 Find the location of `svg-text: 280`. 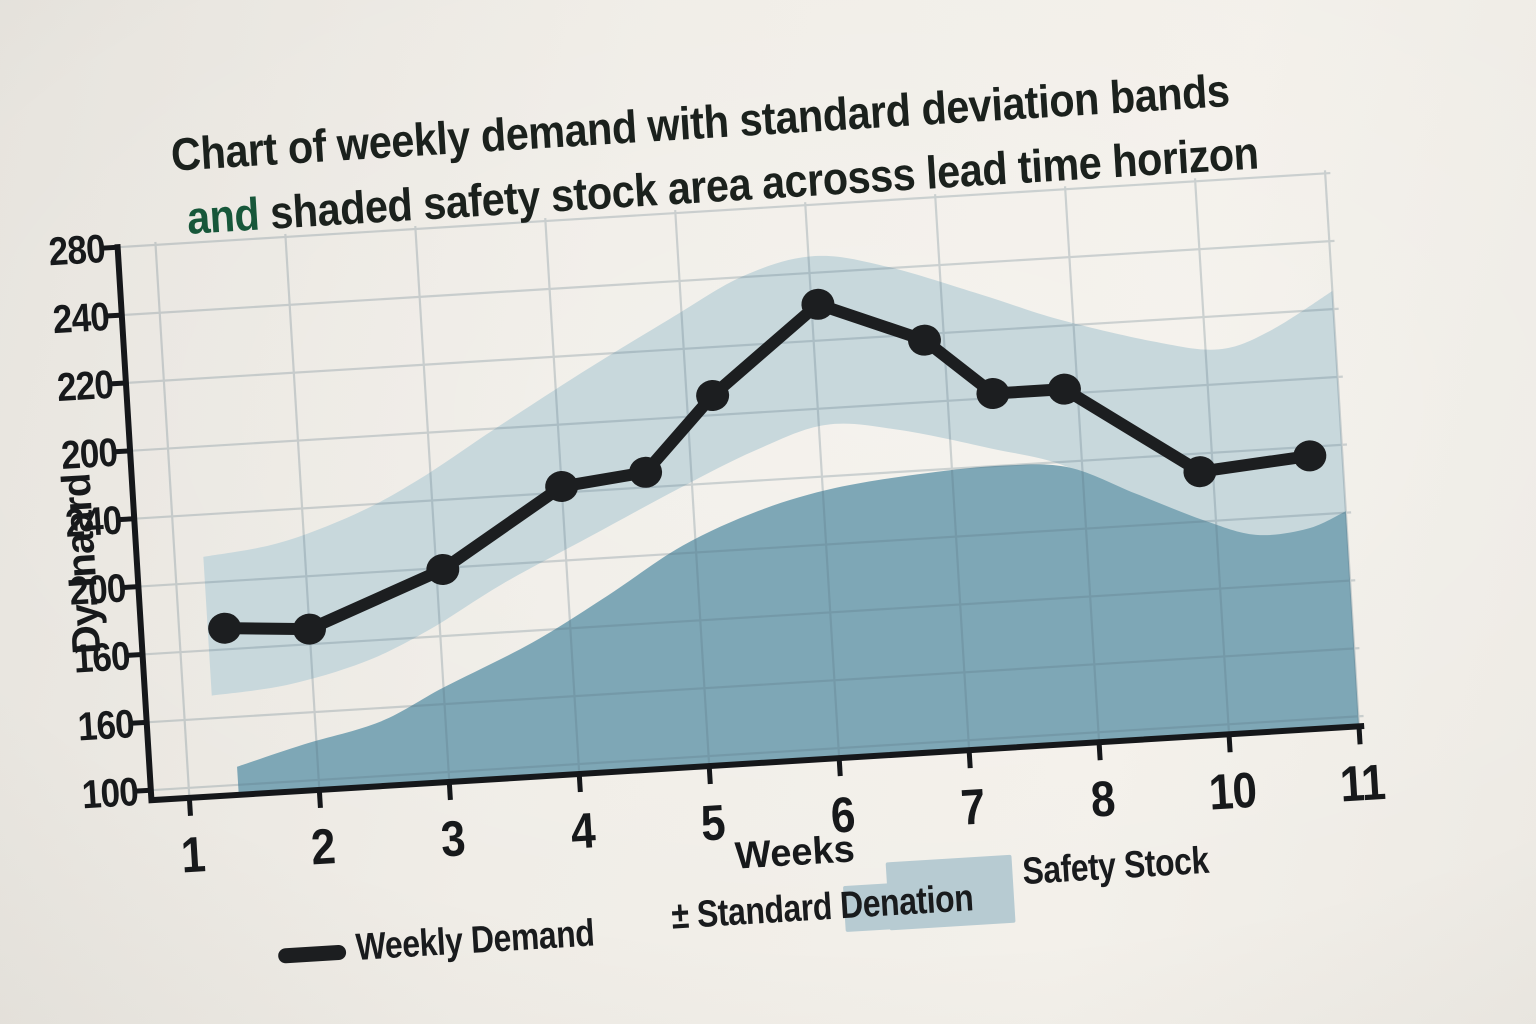

svg-text: 280 is located at coordinates (76, 250).